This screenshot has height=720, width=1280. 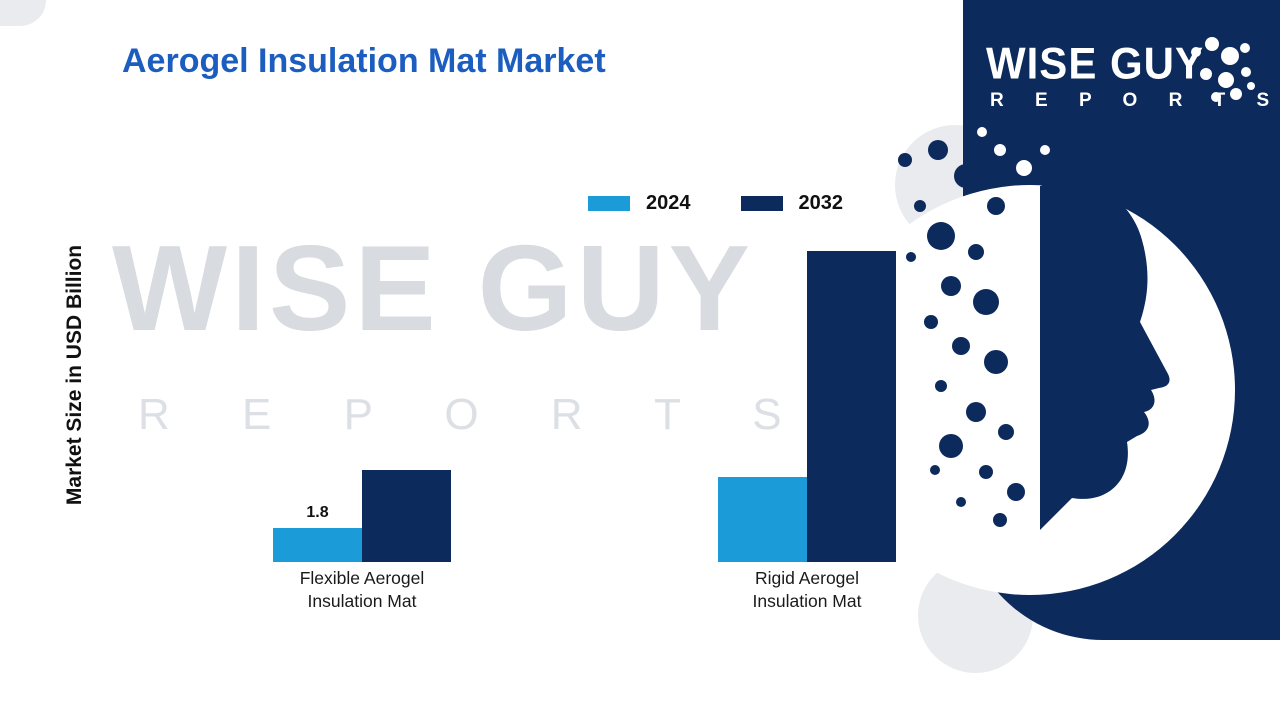 What do you see at coordinates (23, 13) in the screenshot?
I see `corner-decoration` at bounding box center [23, 13].